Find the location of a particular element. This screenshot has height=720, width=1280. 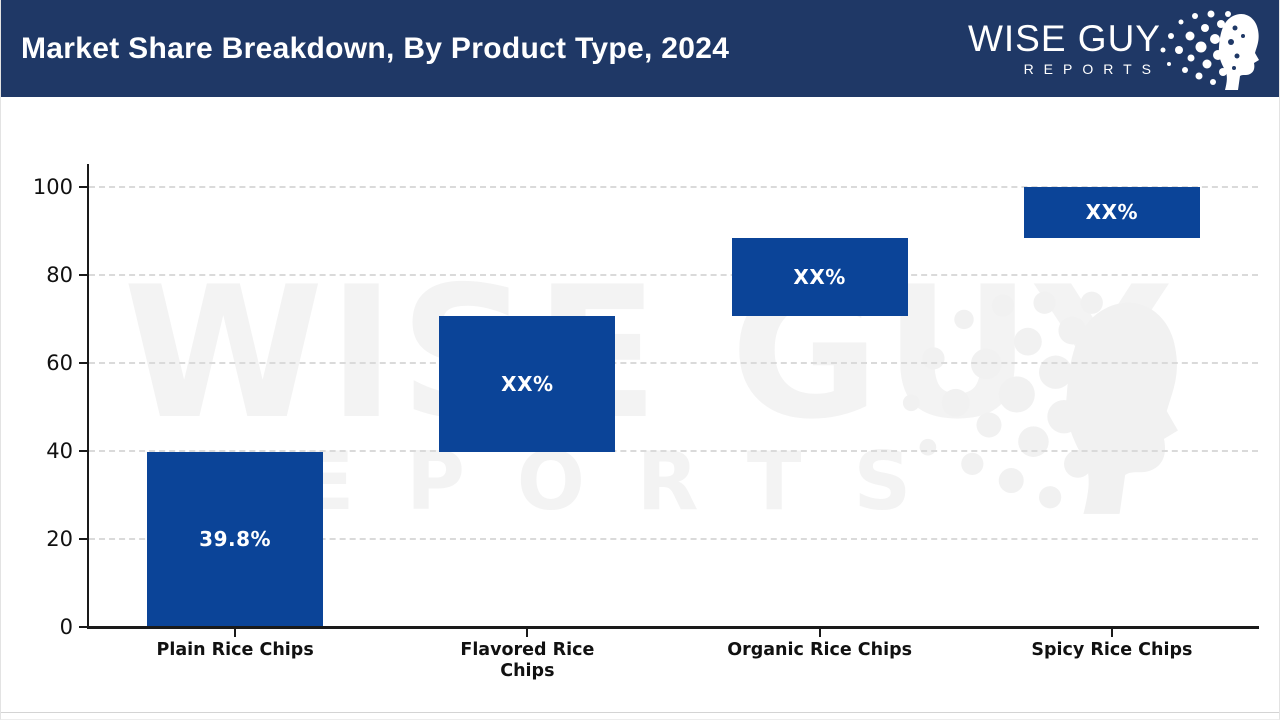

bar-label-flavored-rice-chips: XX% is located at coordinates (527, 384).